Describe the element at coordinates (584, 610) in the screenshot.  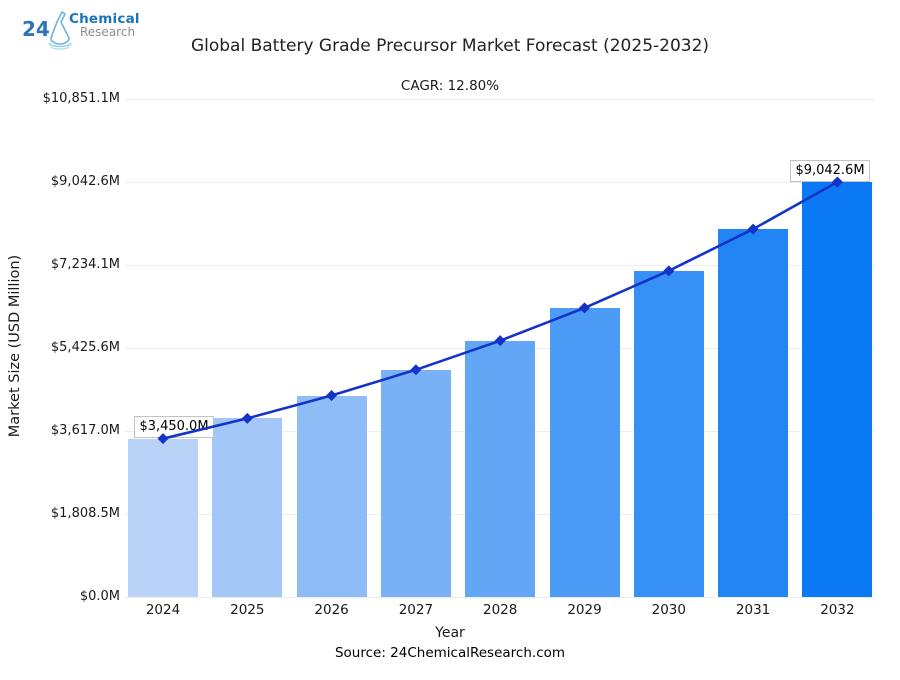
I see `x-tick-label-2029: 2029` at that location.